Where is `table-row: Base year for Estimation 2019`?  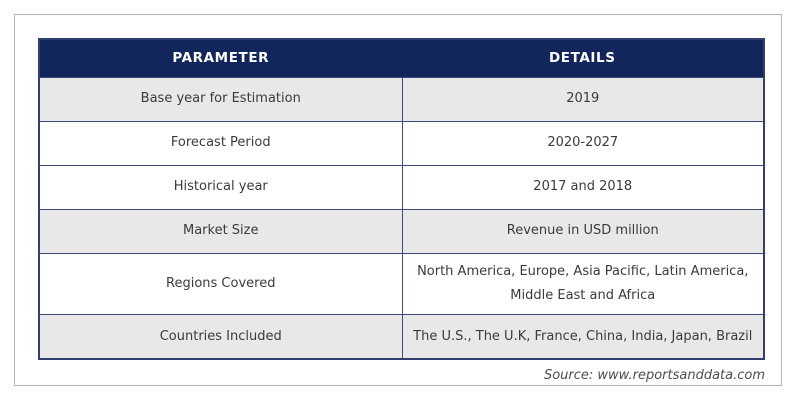 table-row: Base year for Estimation 2019 is located at coordinates (401, 99).